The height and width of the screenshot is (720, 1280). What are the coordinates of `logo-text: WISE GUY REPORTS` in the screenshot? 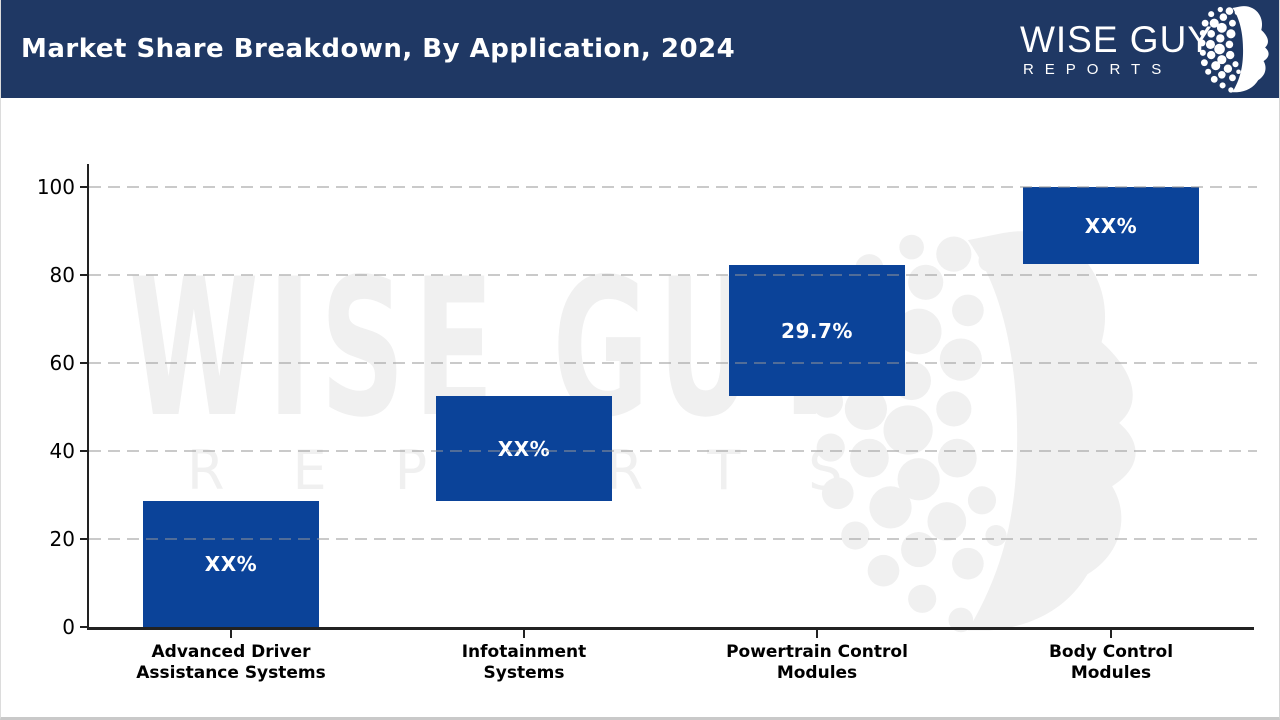 It's located at (1116, 49).